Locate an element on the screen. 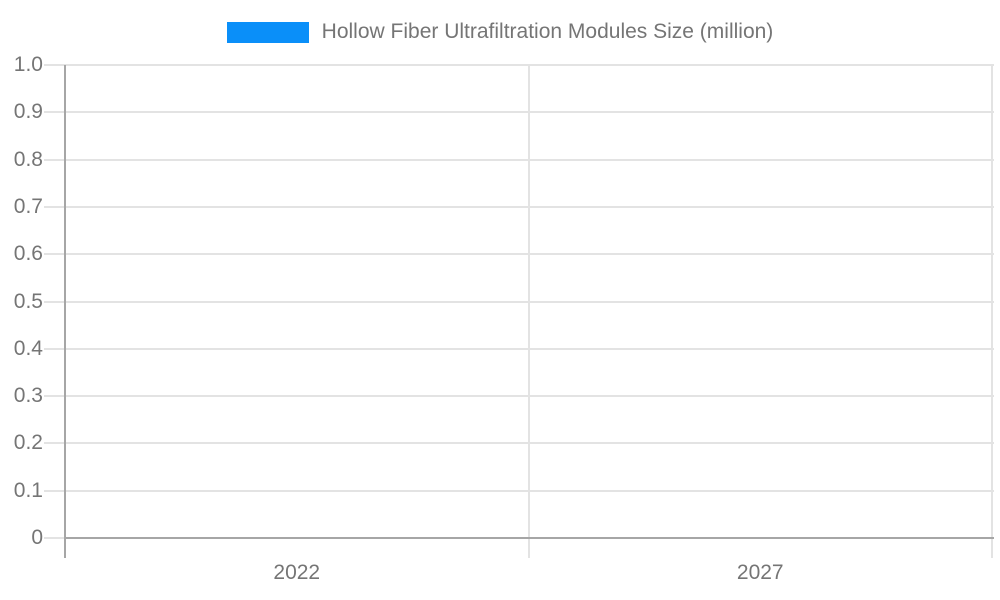 The height and width of the screenshot is (600, 1000). y-axis-tick-label: 0.2 is located at coordinates (28, 443).